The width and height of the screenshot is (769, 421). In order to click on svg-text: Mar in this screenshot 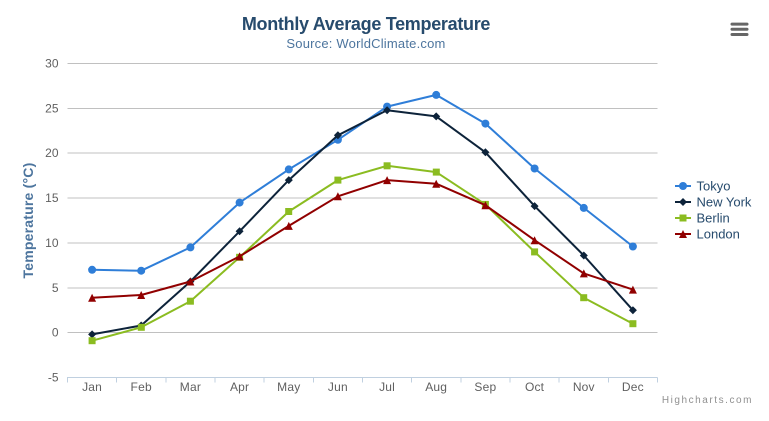, I will do `click(190, 387)`.